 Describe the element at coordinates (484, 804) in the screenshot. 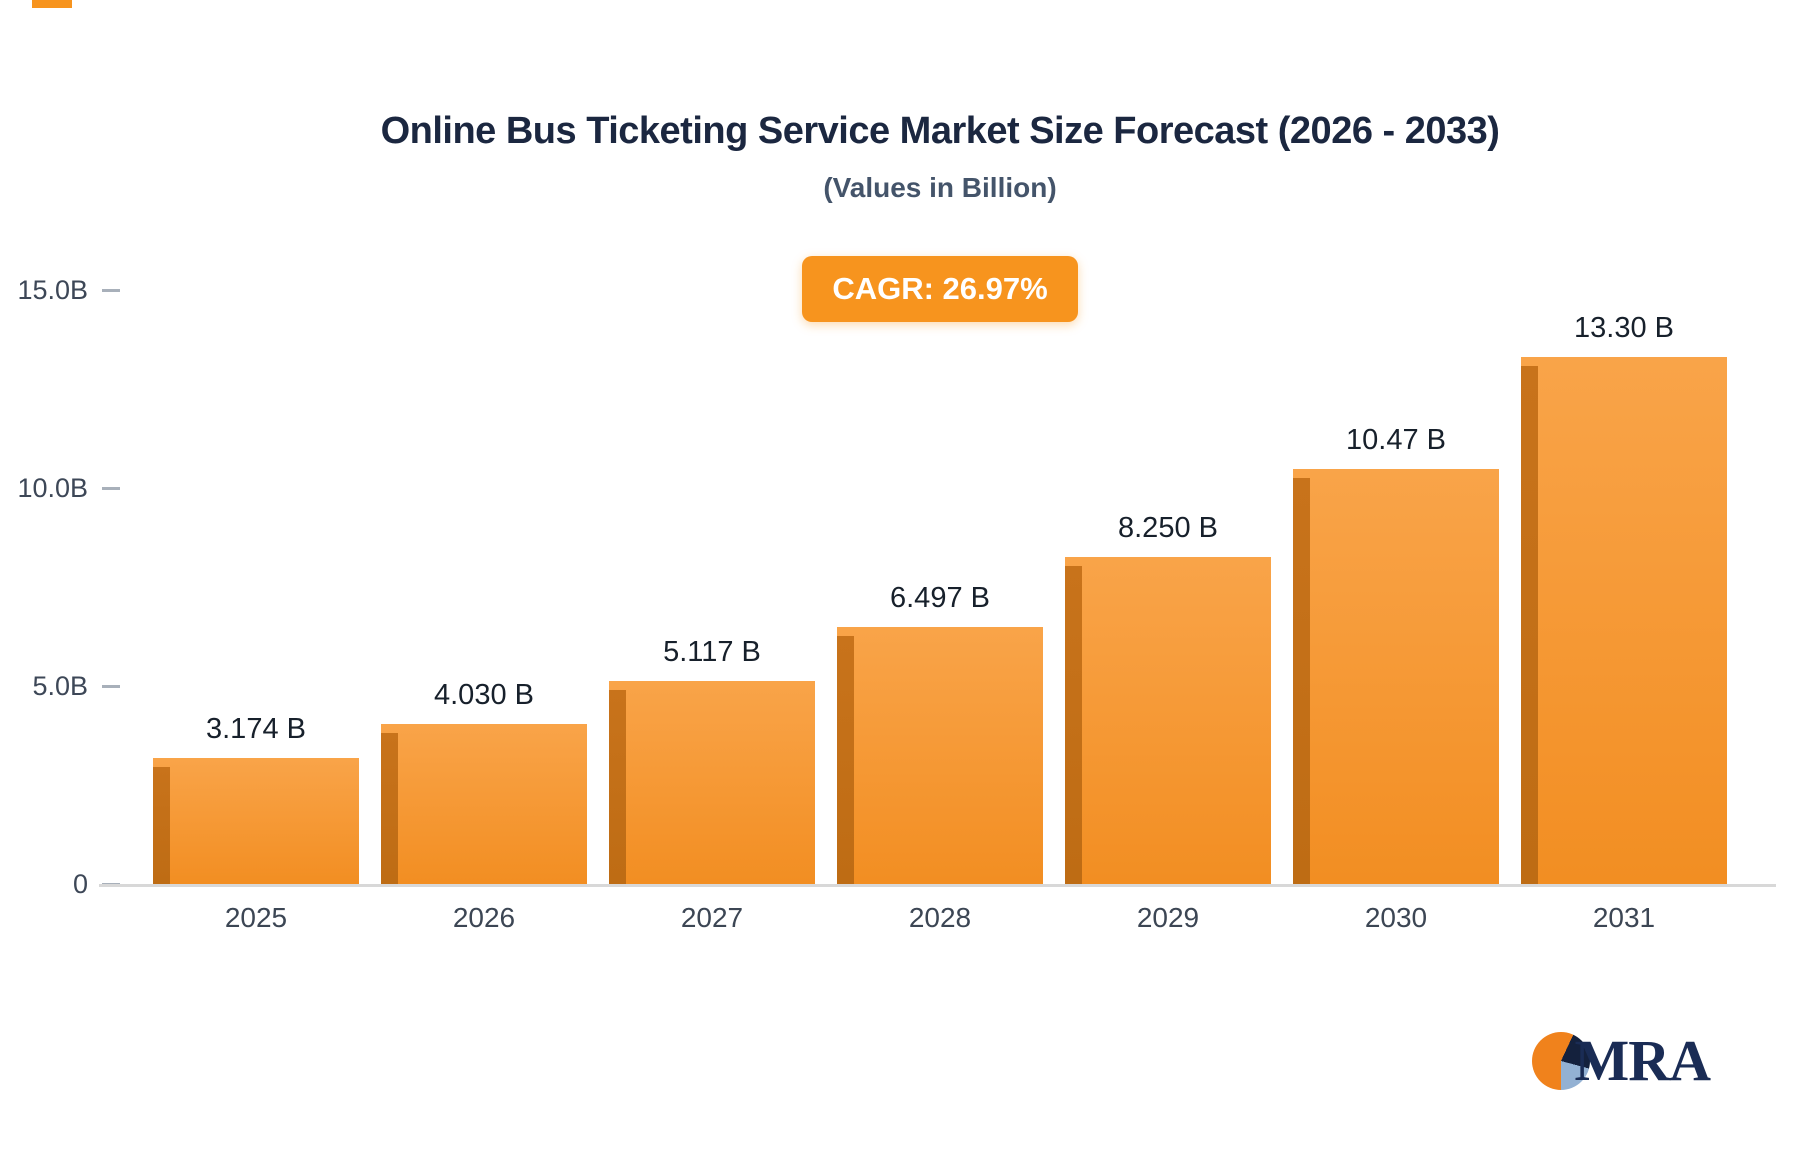

I see `bar-2026` at that location.